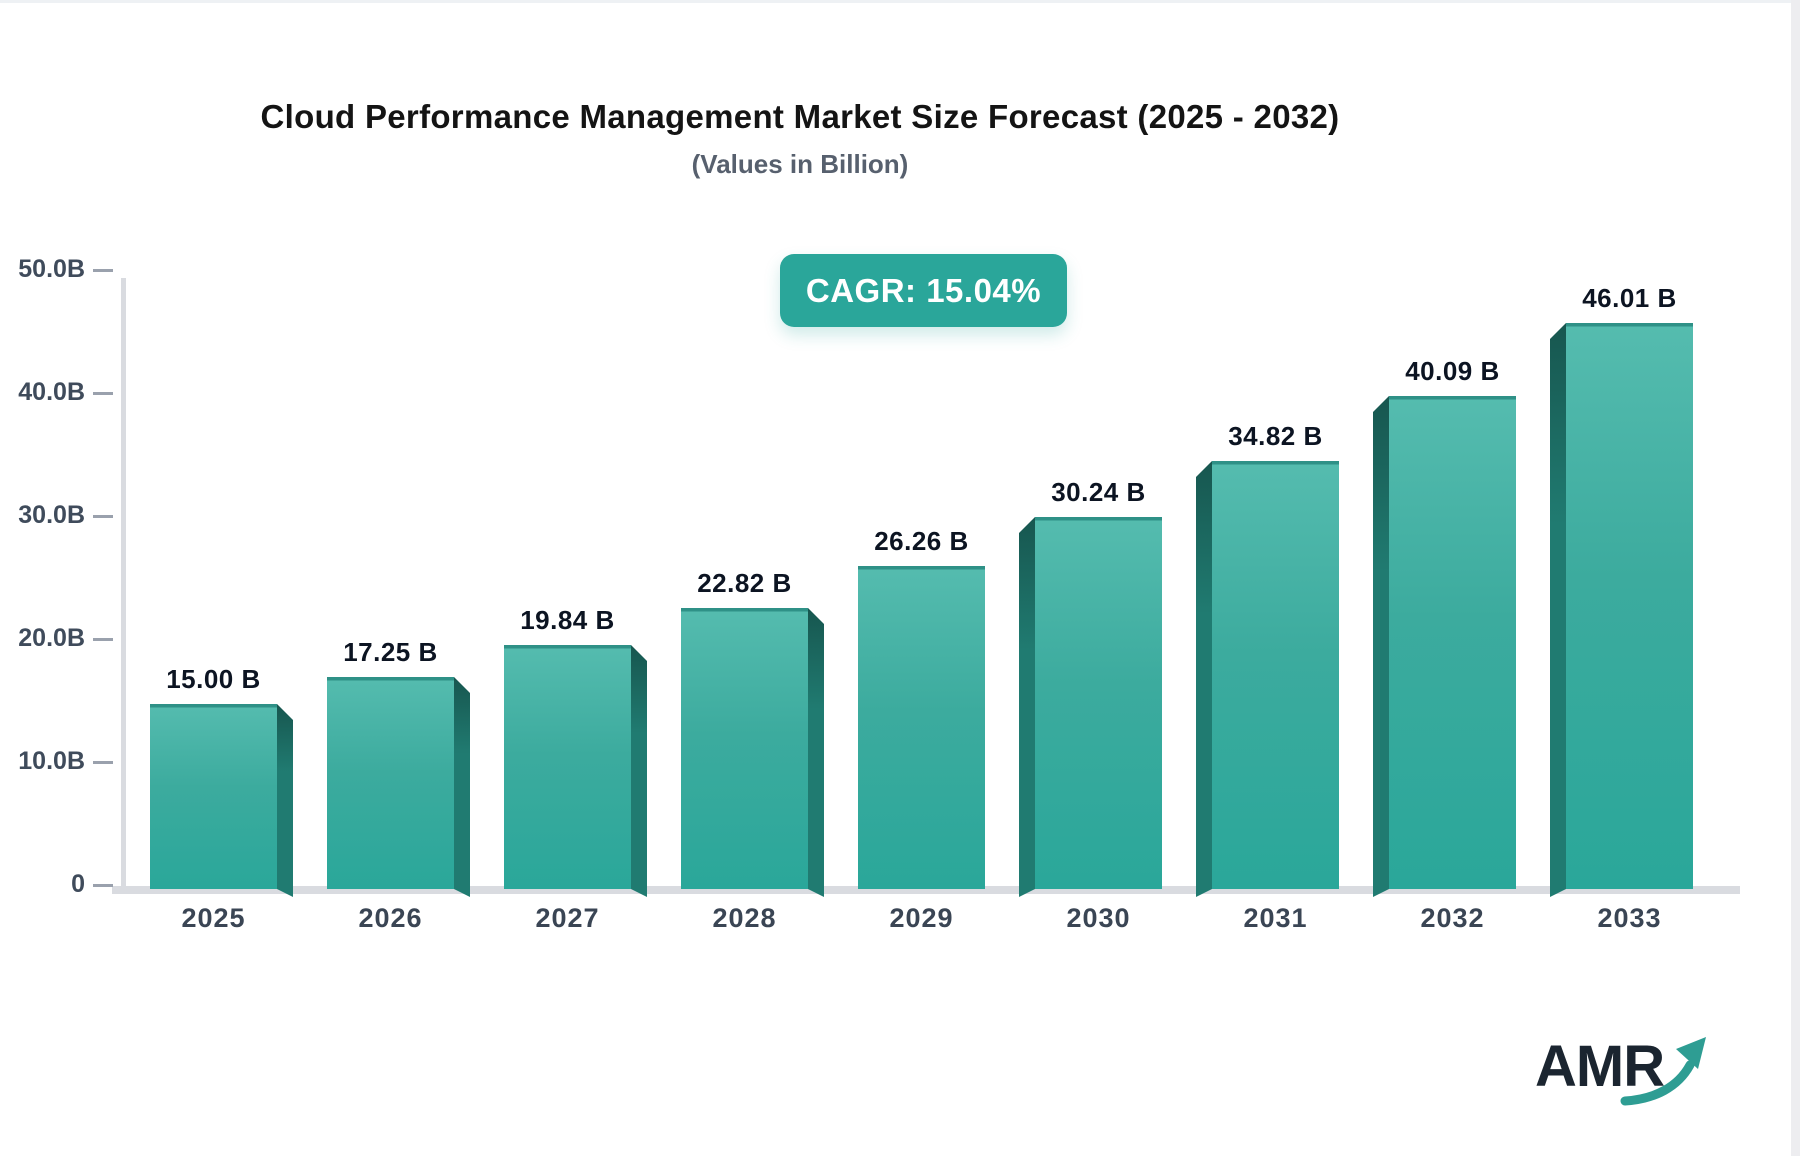 This screenshot has height=1156, width=1800. I want to click on x-axis-label: 2027, so click(567, 918).